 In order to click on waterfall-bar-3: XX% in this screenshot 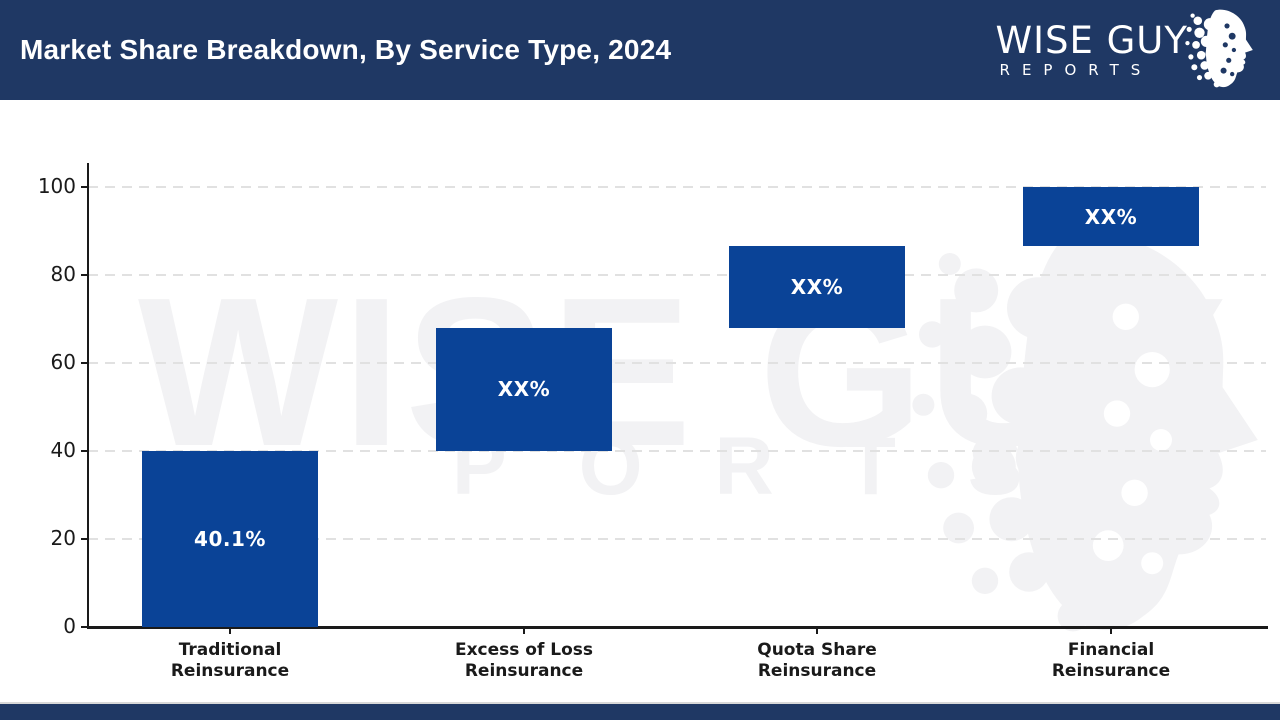, I will do `click(817, 287)`.